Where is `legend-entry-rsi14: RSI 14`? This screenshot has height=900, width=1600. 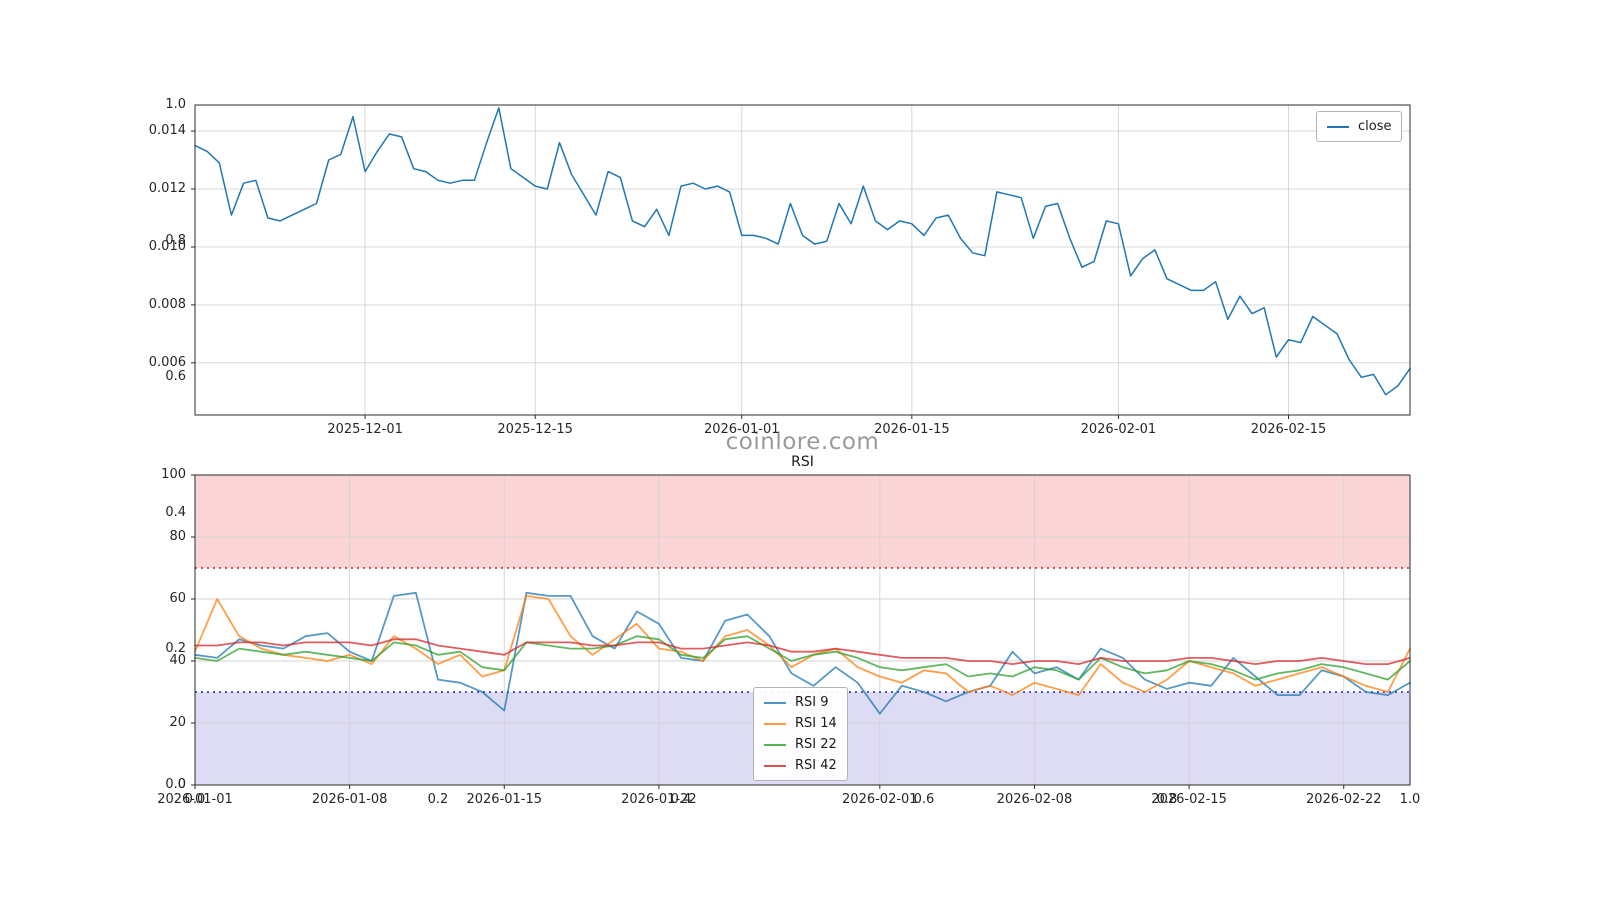 legend-entry-rsi14: RSI 14 is located at coordinates (800, 723).